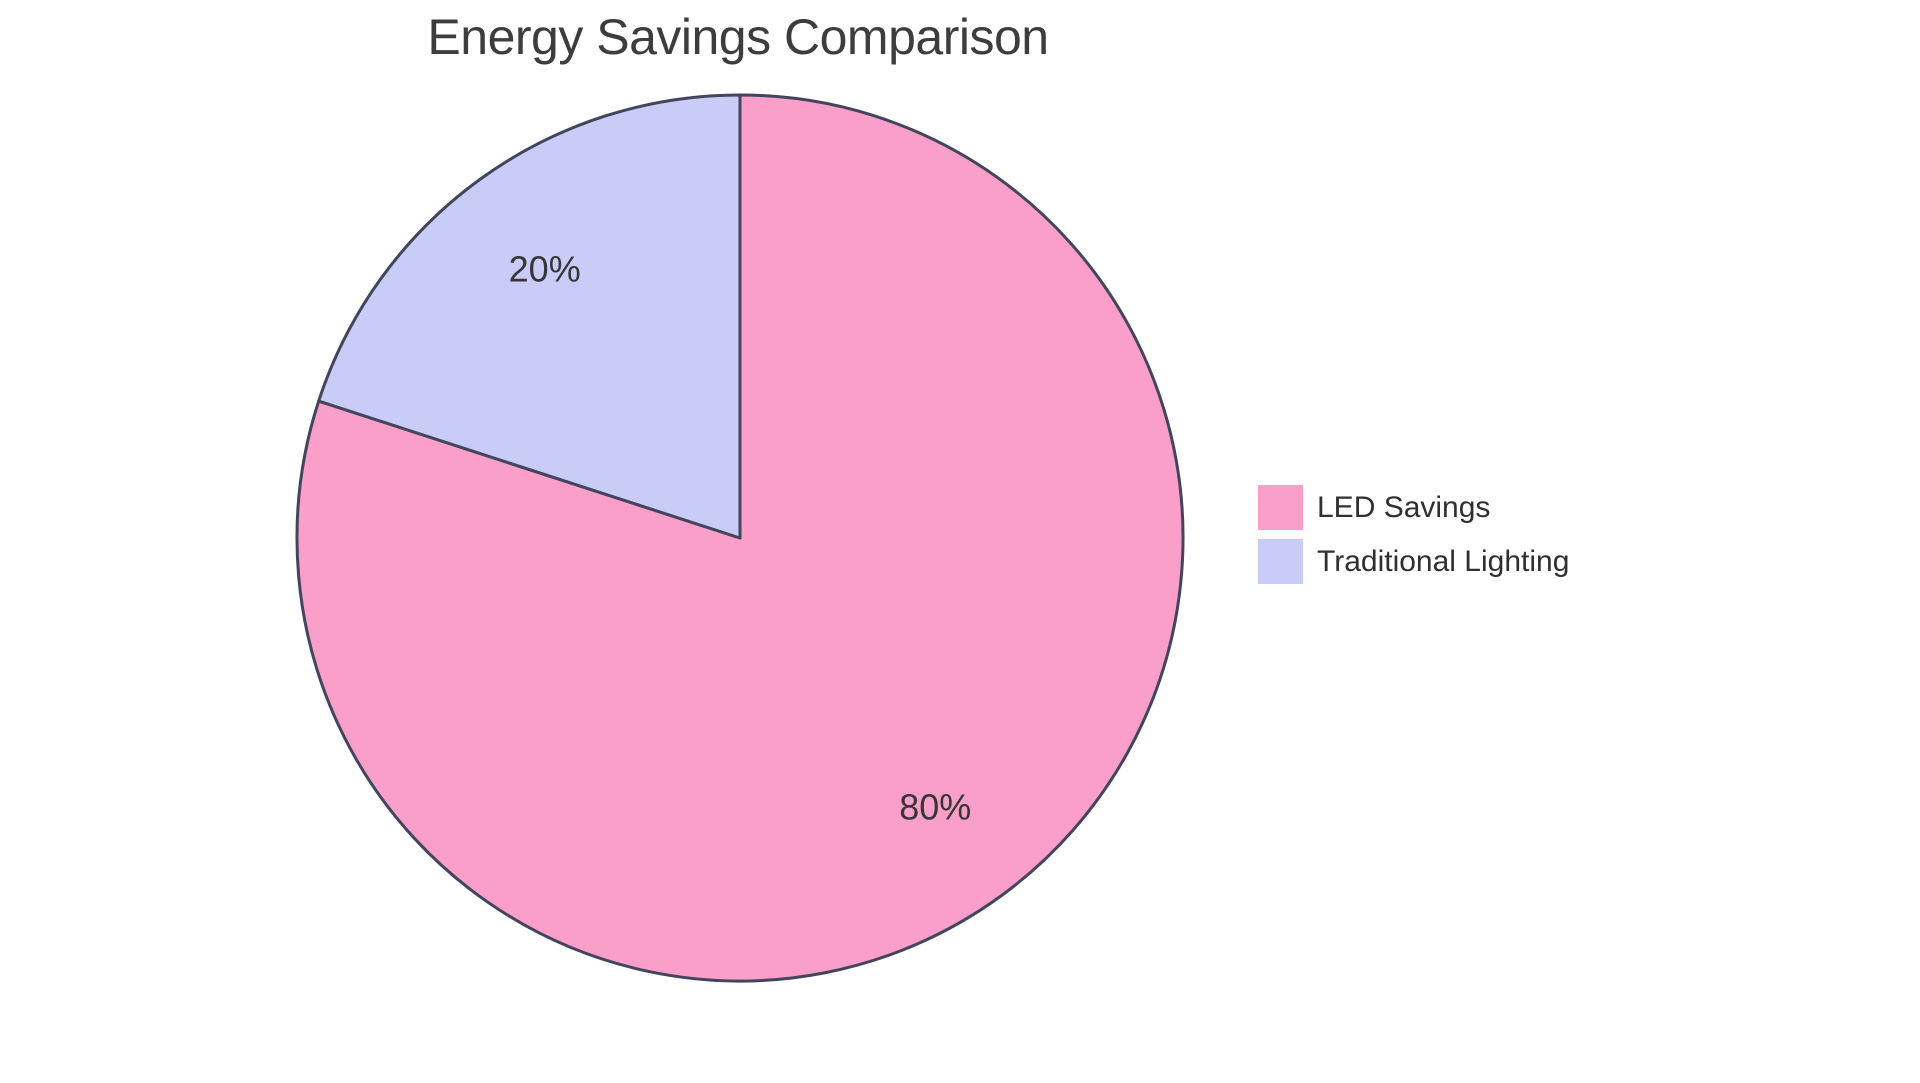 The image size is (1920, 1083). Describe the element at coordinates (1404, 507) in the screenshot. I see `legend-label-led-savings: LED Savings` at that location.